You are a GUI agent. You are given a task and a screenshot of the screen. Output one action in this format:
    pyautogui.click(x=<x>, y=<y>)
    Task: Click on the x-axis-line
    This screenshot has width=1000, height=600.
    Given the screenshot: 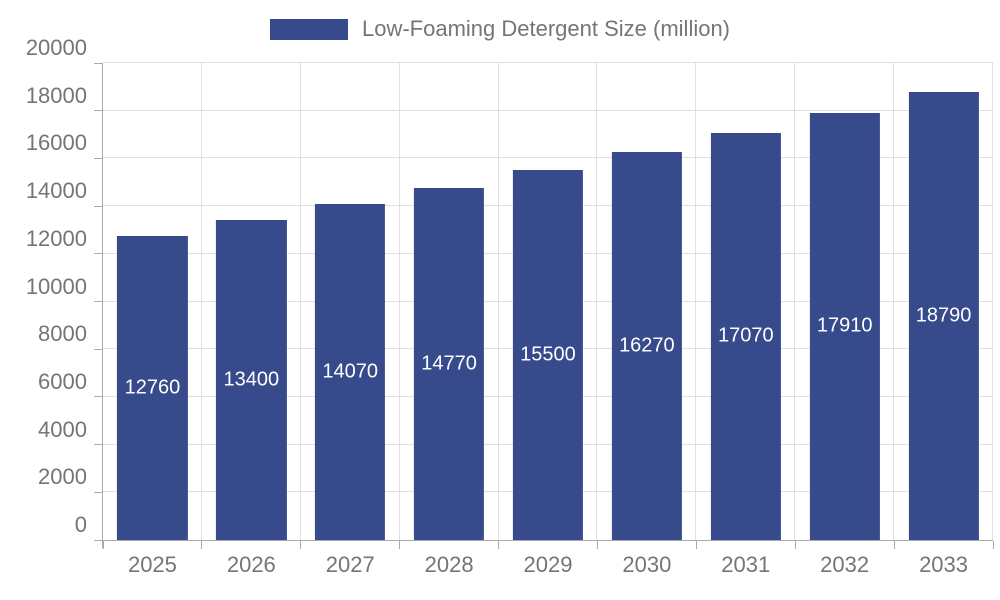 What is the action you would take?
    pyautogui.click(x=543, y=540)
    